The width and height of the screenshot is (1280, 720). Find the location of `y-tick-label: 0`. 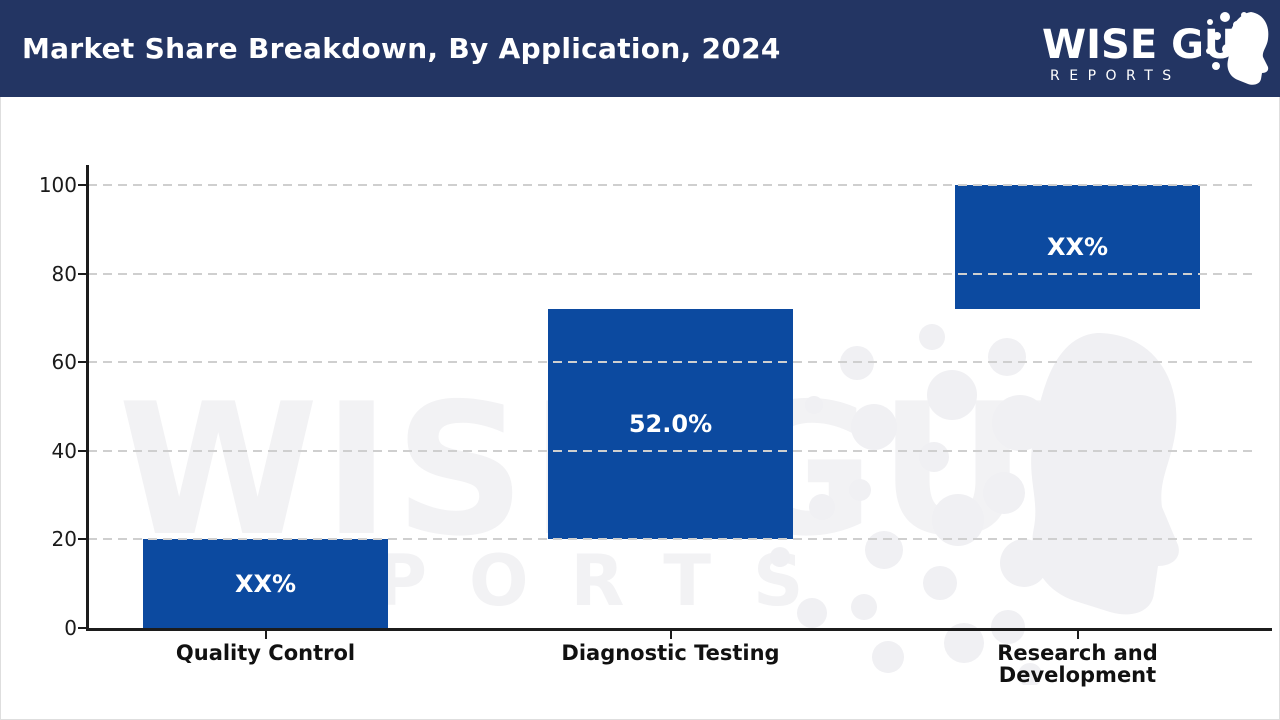

y-tick-label: 0 is located at coordinates (70, 628).